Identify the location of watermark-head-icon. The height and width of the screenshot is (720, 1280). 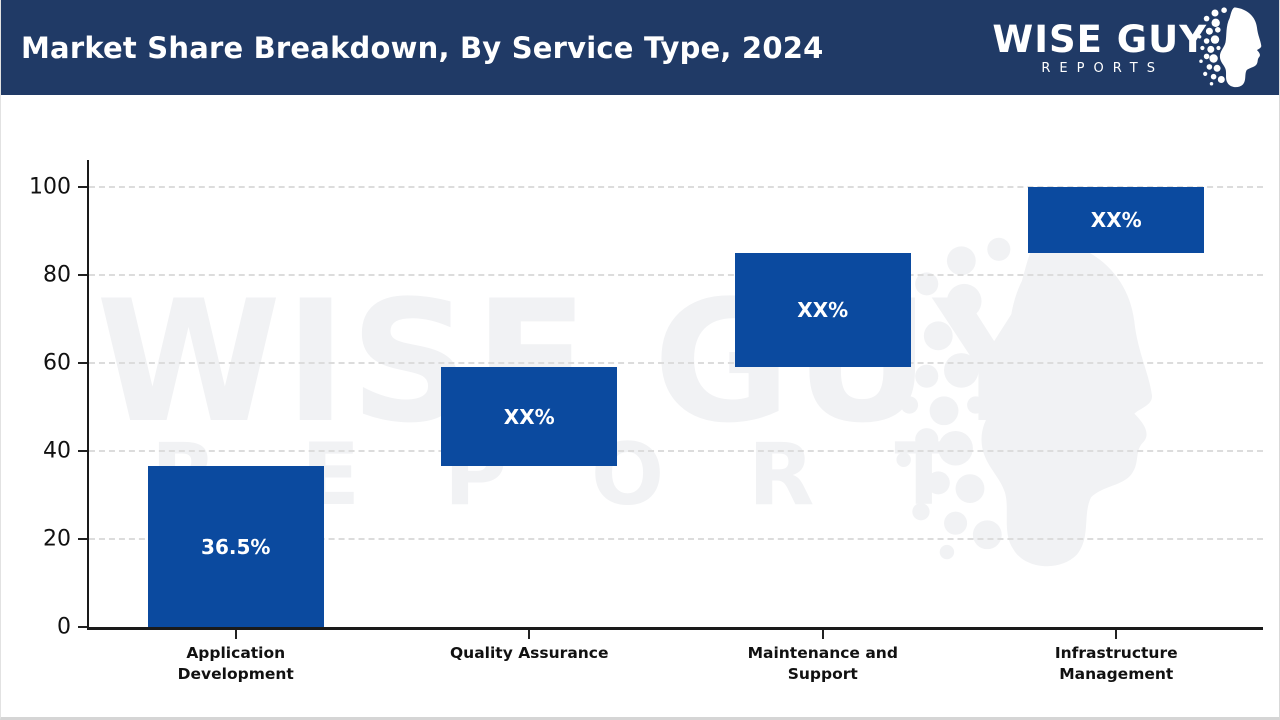
(1021, 402).